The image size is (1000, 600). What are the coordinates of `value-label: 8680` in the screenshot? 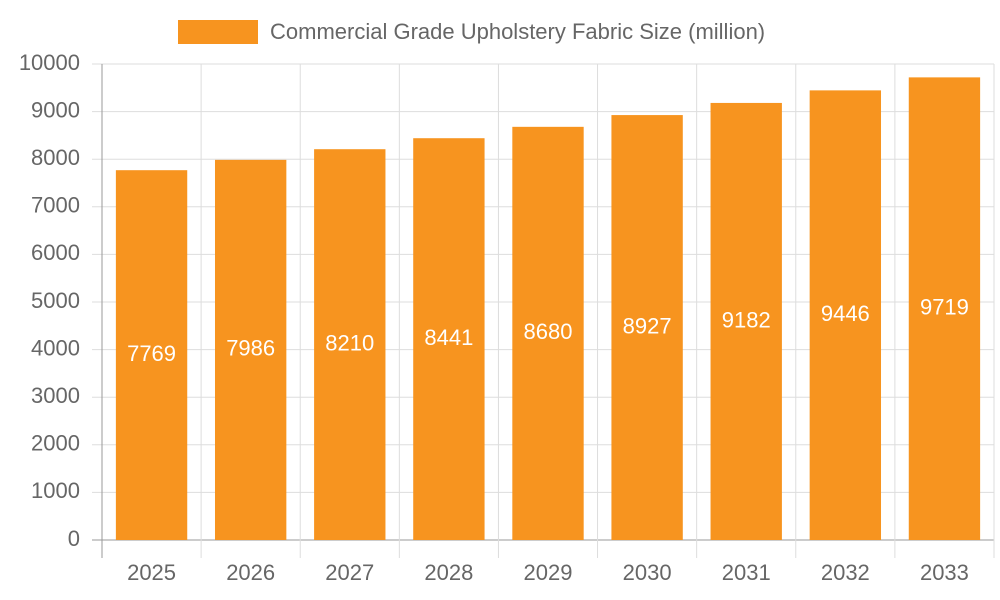 It's located at (548, 331).